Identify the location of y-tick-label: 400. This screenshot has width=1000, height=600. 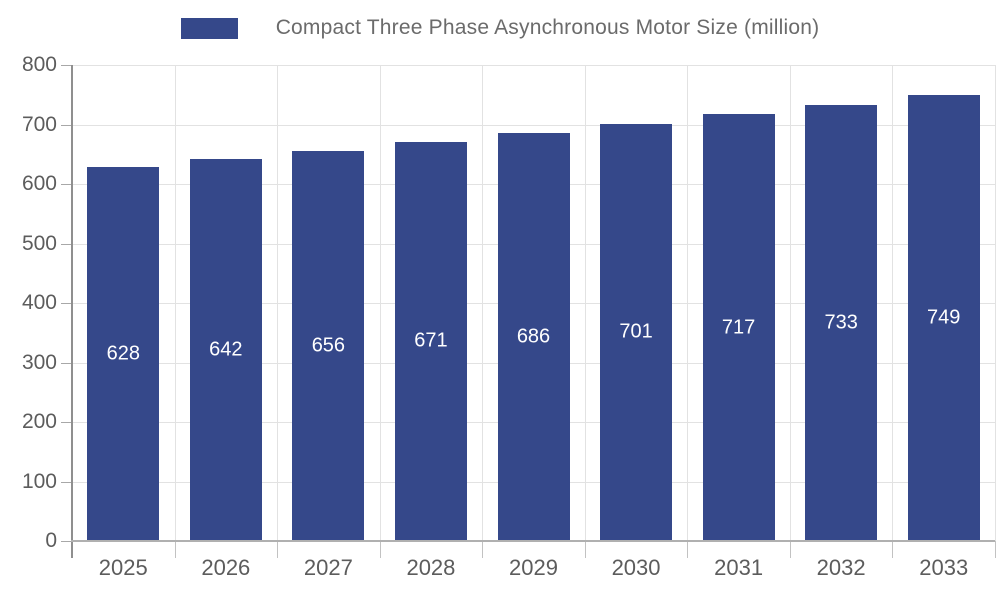
(39, 302).